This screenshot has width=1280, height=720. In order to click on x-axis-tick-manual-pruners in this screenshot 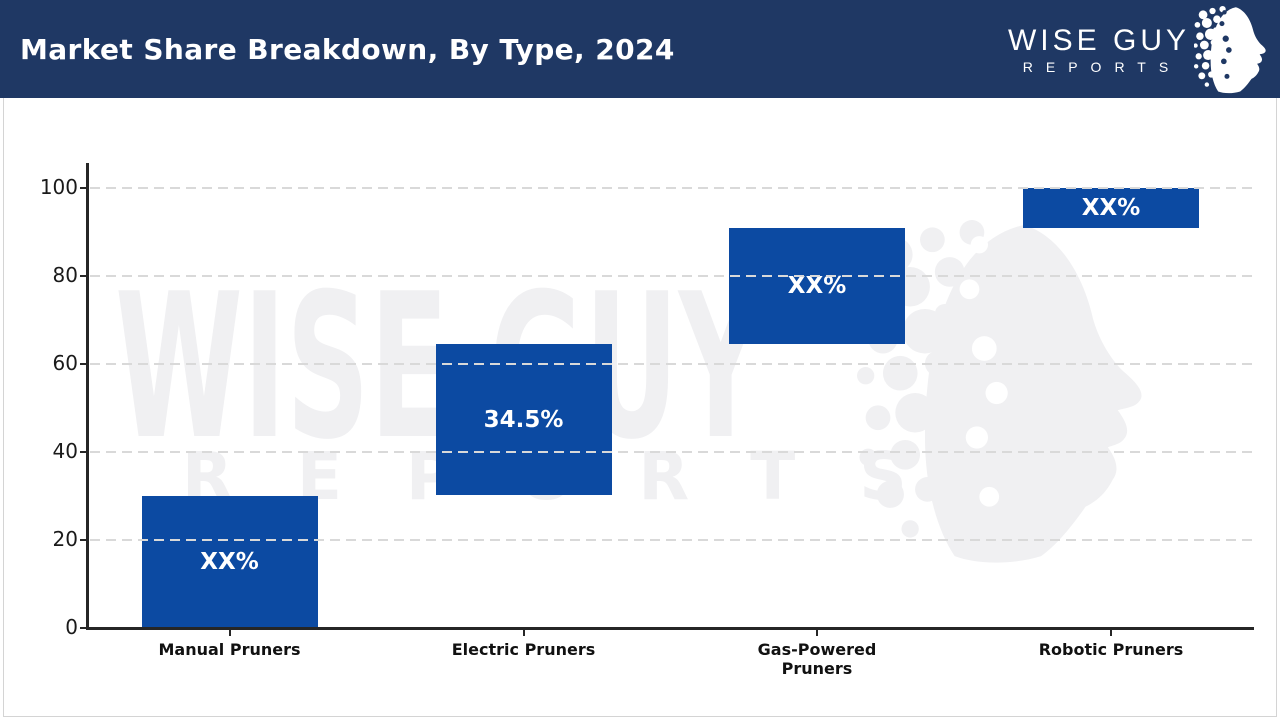, I will do `click(229, 632)`.